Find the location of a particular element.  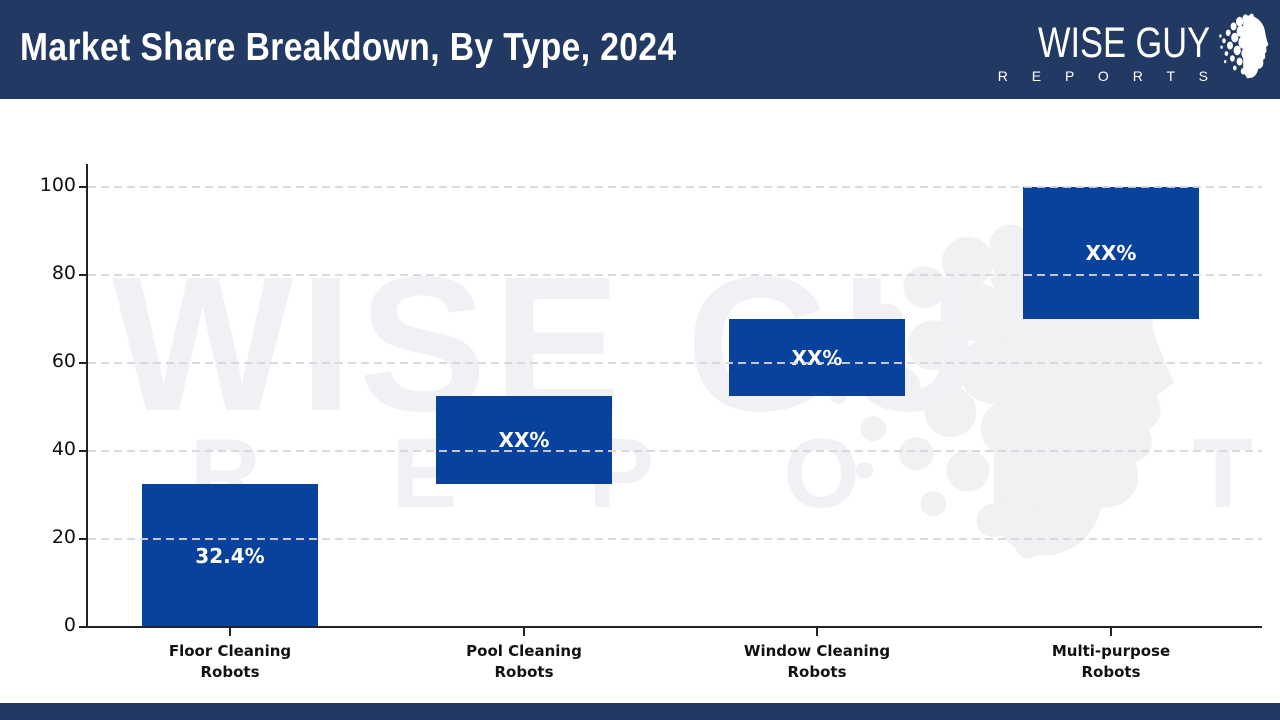

y-axis-line is located at coordinates (87, 396).